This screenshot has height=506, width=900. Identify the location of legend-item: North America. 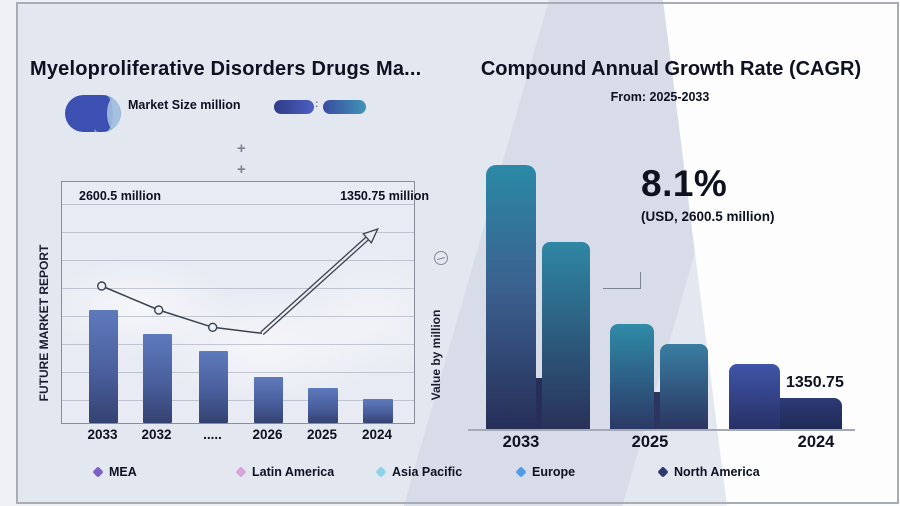
(708, 472).